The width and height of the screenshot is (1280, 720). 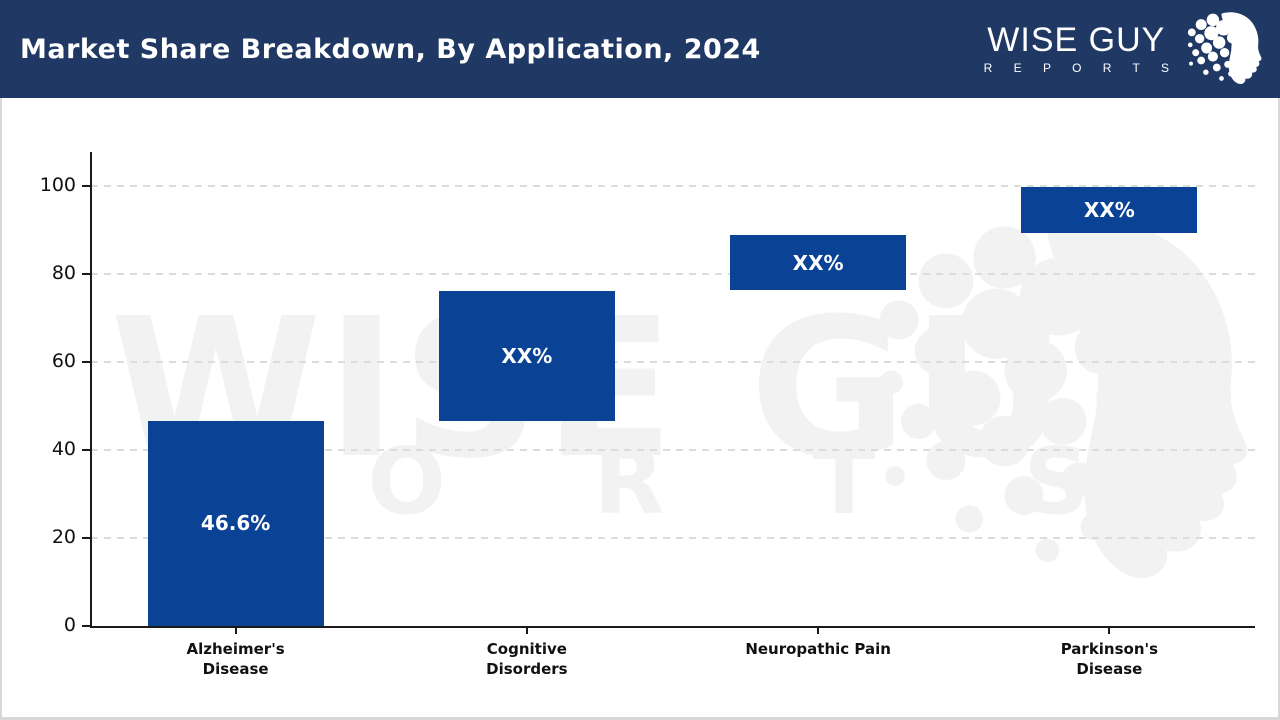 I want to click on brand-subname: R E P O R T S, so click(x=1080, y=67).